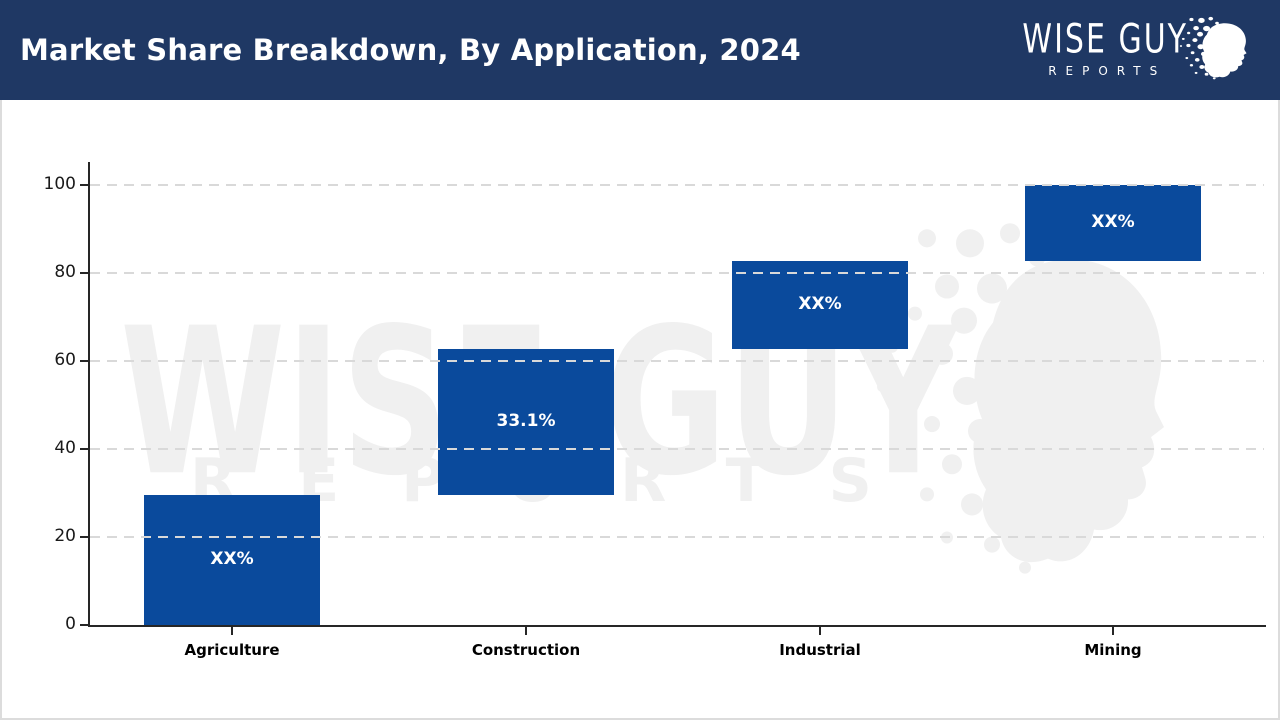 The height and width of the screenshot is (720, 1280). I want to click on x-tick-label-industrial: Industrial, so click(820, 650).